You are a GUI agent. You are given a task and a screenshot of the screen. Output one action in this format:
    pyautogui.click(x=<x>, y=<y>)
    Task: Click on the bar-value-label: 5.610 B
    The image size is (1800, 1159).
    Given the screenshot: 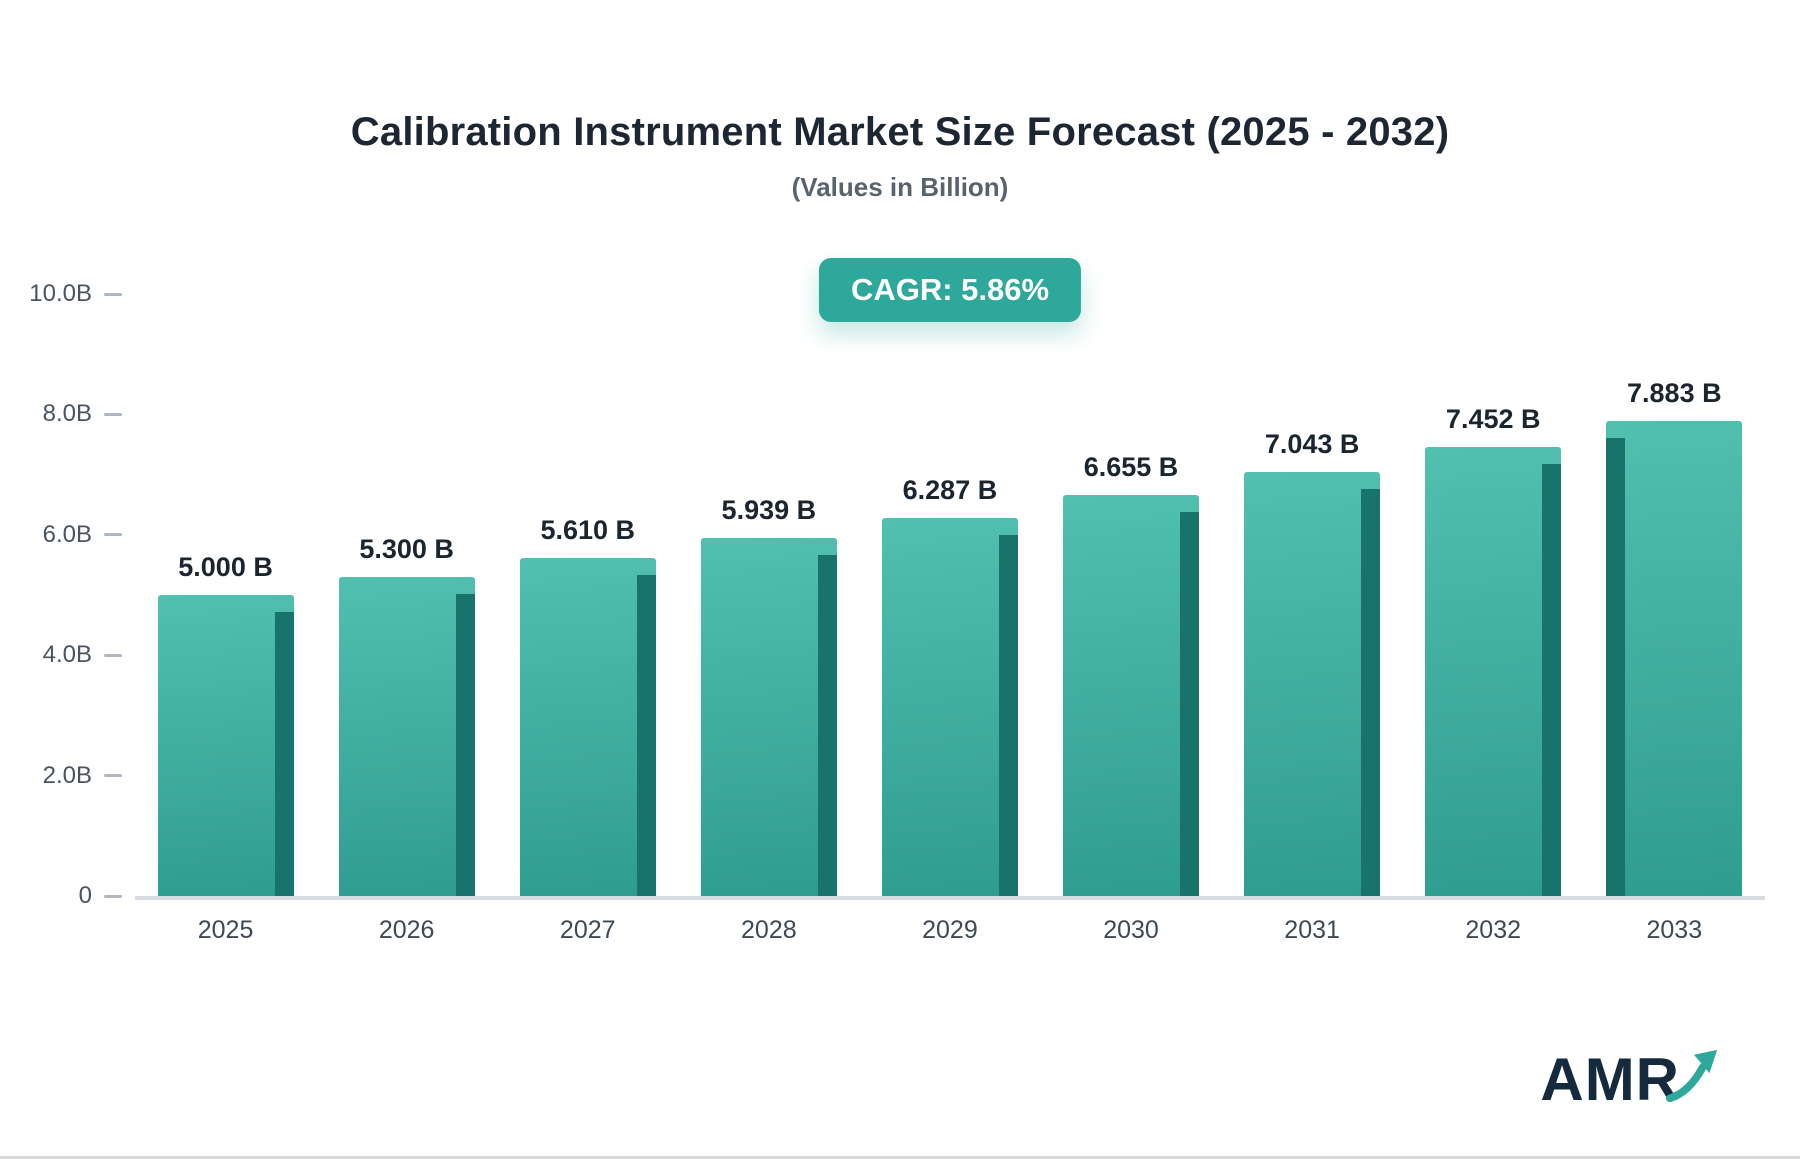 What is the action you would take?
    pyautogui.click(x=588, y=530)
    